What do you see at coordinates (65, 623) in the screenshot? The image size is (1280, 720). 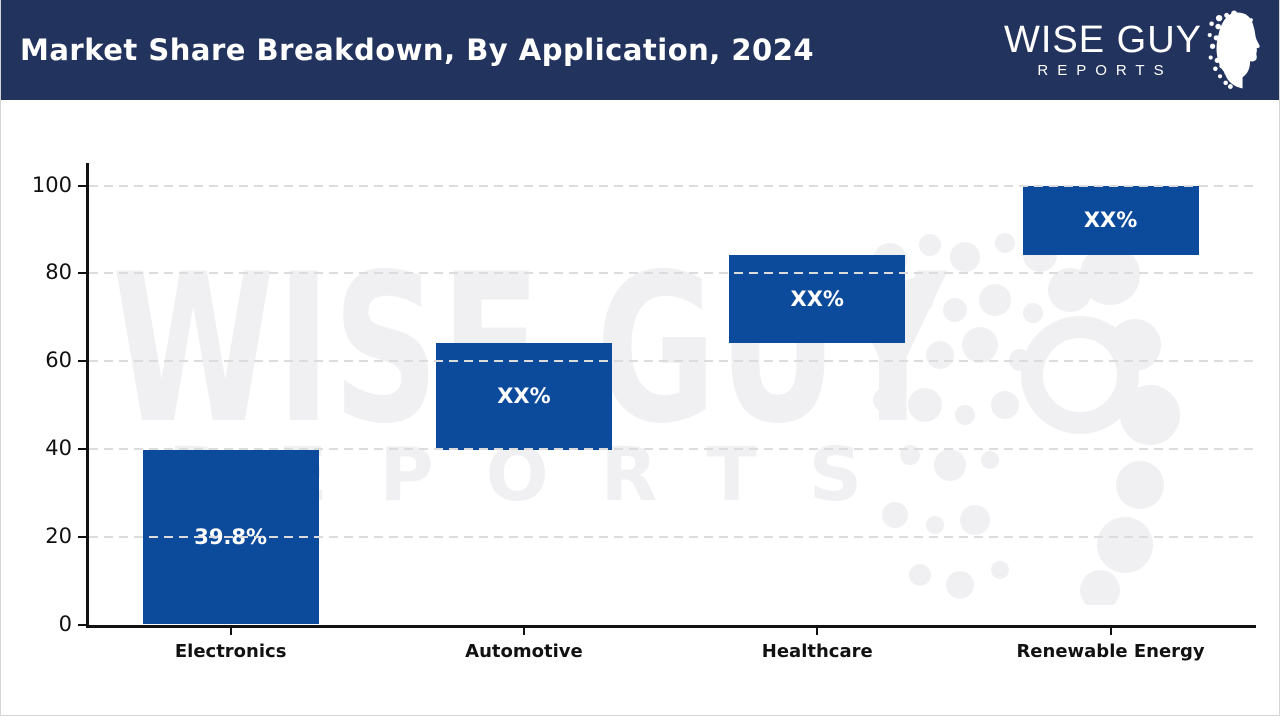 I see `y-axis-label: 0` at bounding box center [65, 623].